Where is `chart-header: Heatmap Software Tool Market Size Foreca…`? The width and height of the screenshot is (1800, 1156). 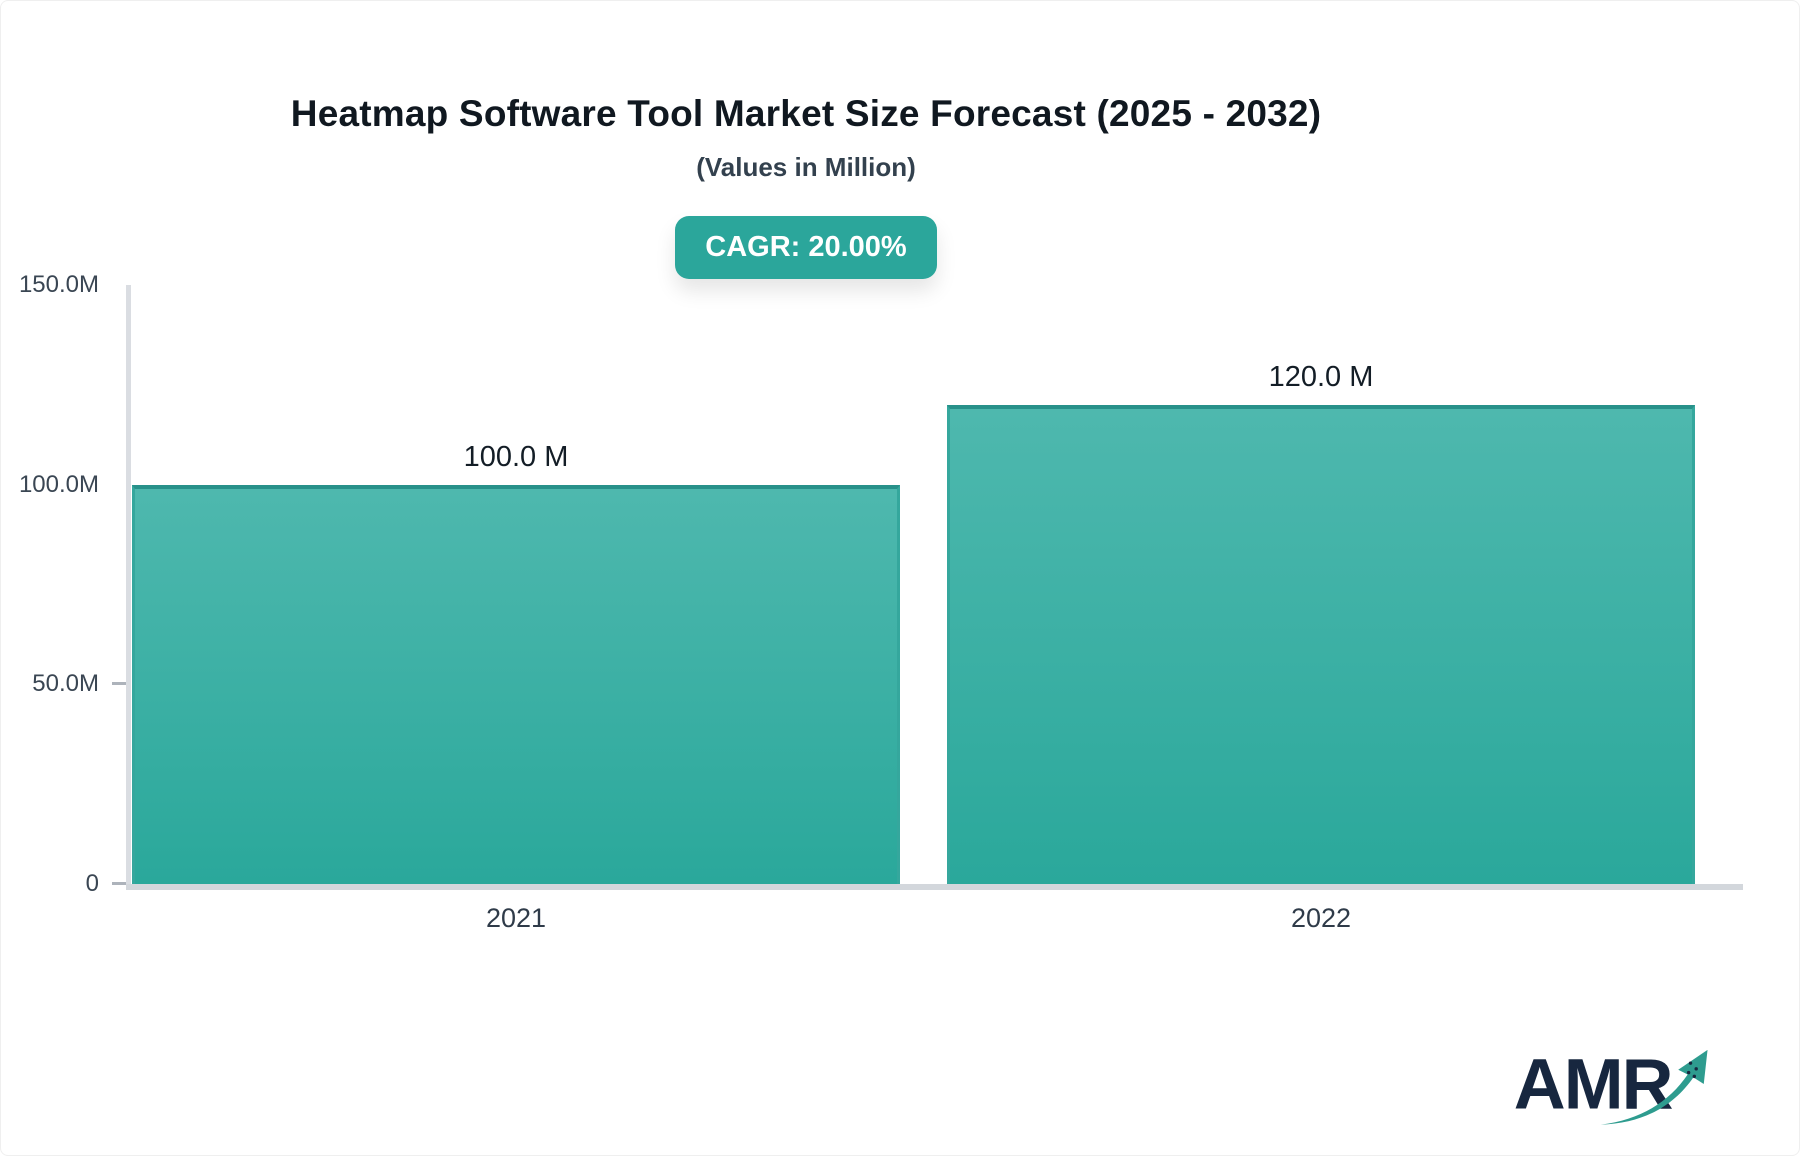 chart-header: Heatmap Software Tool Market Size Foreca… is located at coordinates (806, 186).